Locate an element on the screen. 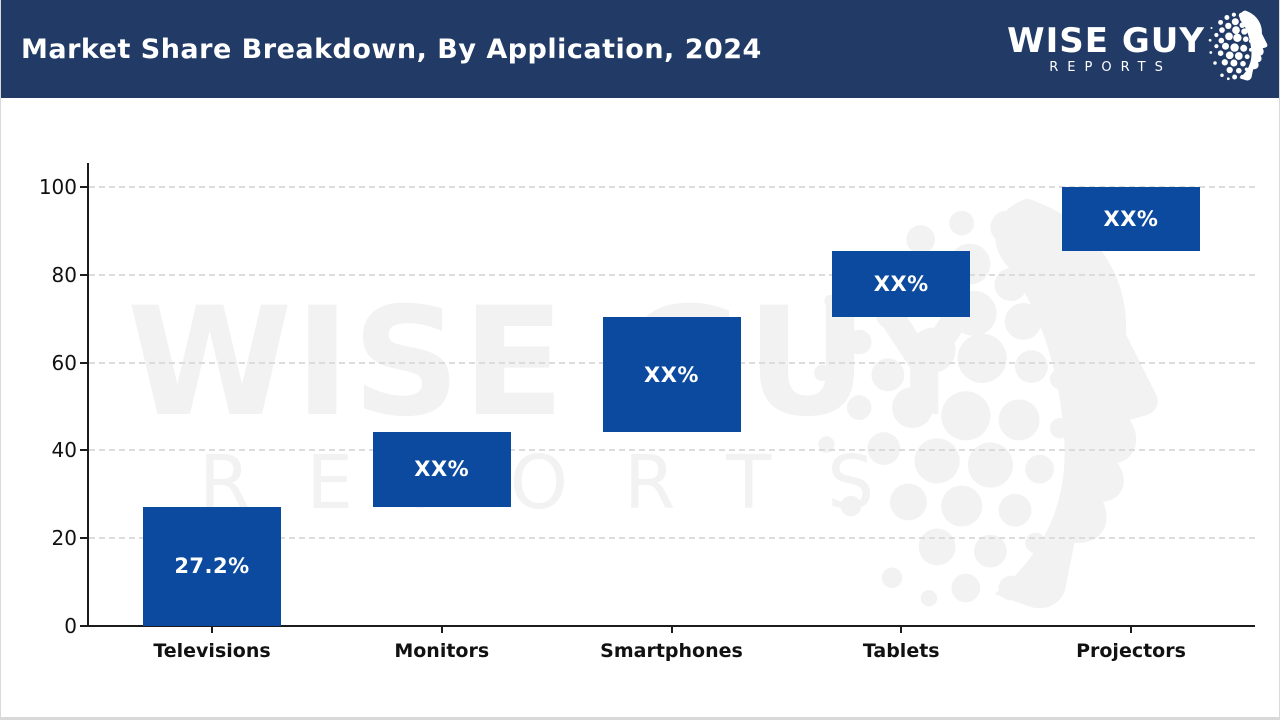  bar-monitors: XX% is located at coordinates (441, 469).